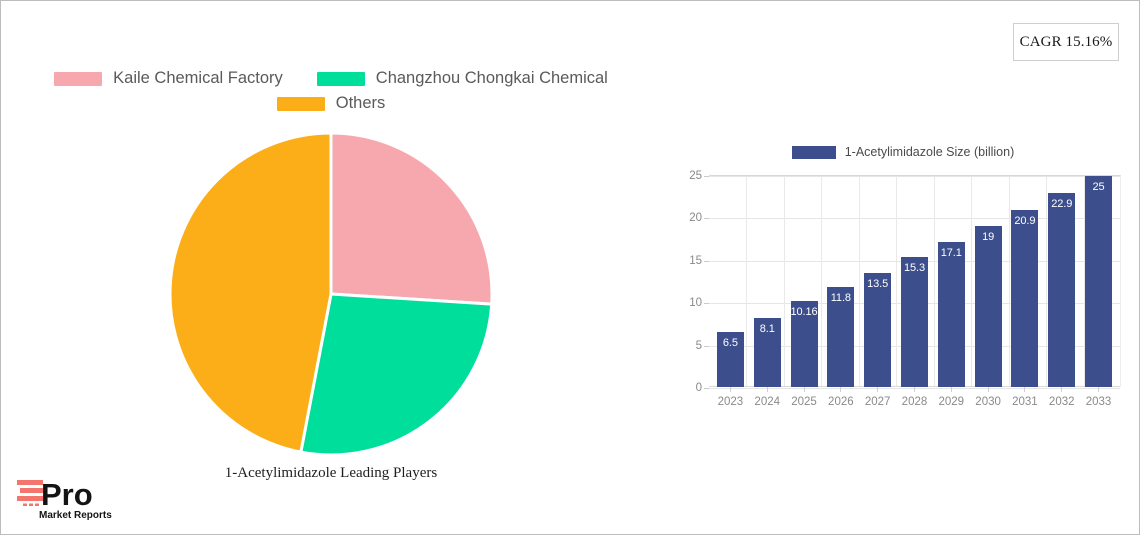 Image resolution: width=1140 pixels, height=535 pixels. What do you see at coordinates (1061, 402) in the screenshot?
I see `bar-xtick-label-2032: 2032` at bounding box center [1061, 402].